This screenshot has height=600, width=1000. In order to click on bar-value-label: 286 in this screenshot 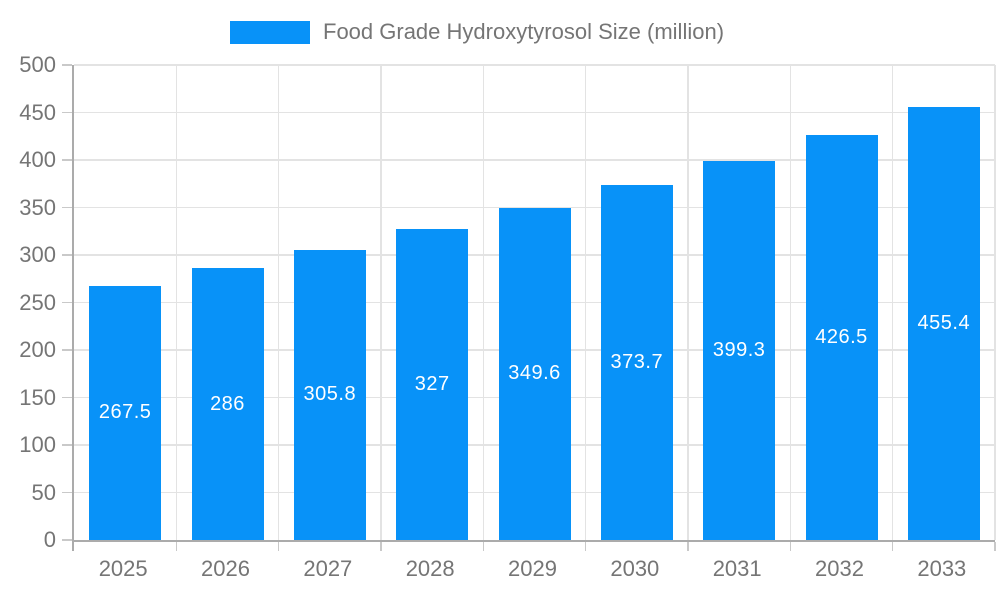, I will do `click(227, 403)`.